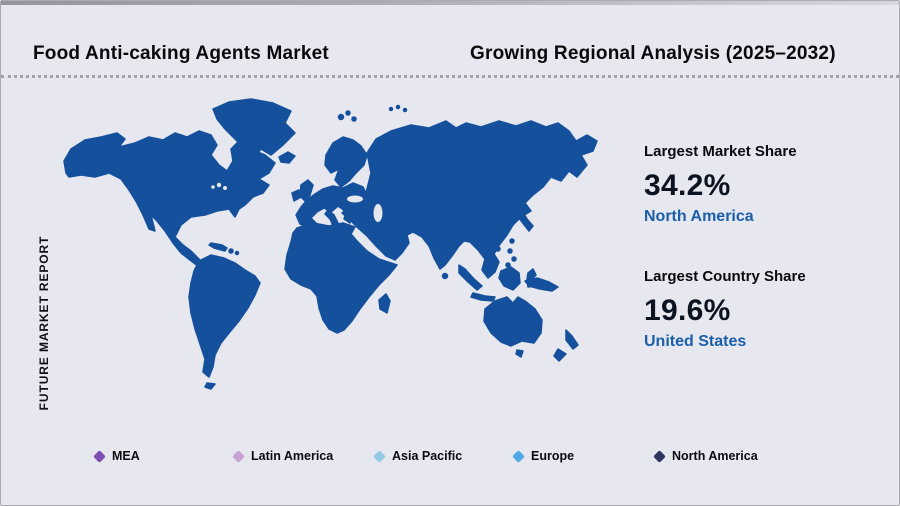 The width and height of the screenshot is (900, 506). I want to click on vertical-brand-label: FUTURE MARKET REPORT, so click(44, 323).